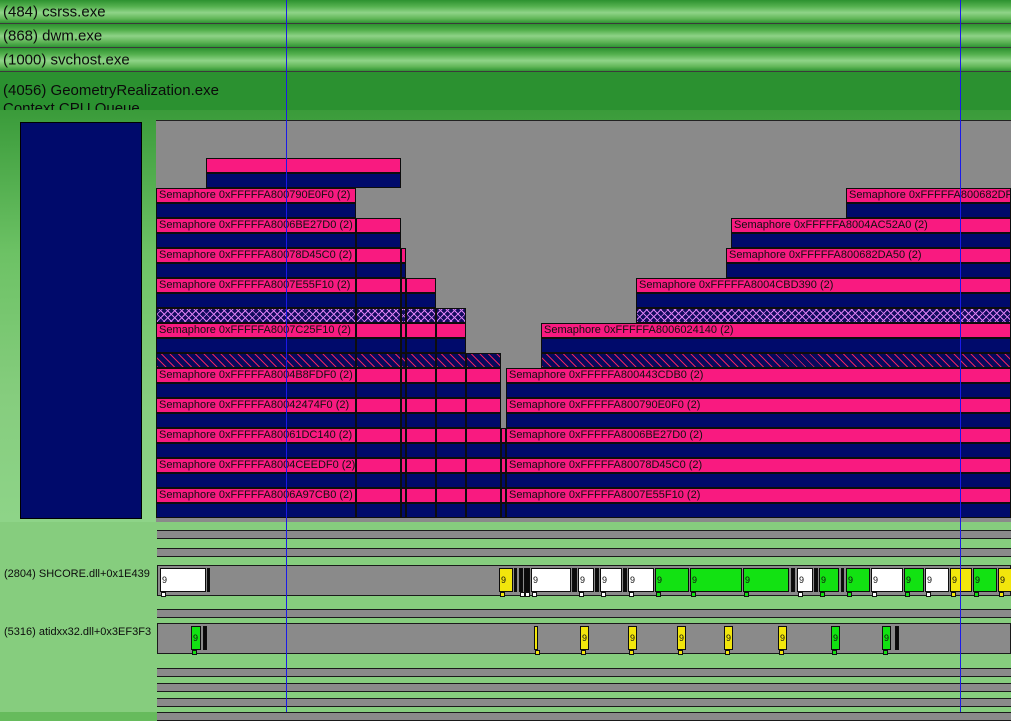 This screenshot has width=1011, height=721. What do you see at coordinates (286, 356) in the screenshot?
I see `cursor-line-primary` at bounding box center [286, 356].